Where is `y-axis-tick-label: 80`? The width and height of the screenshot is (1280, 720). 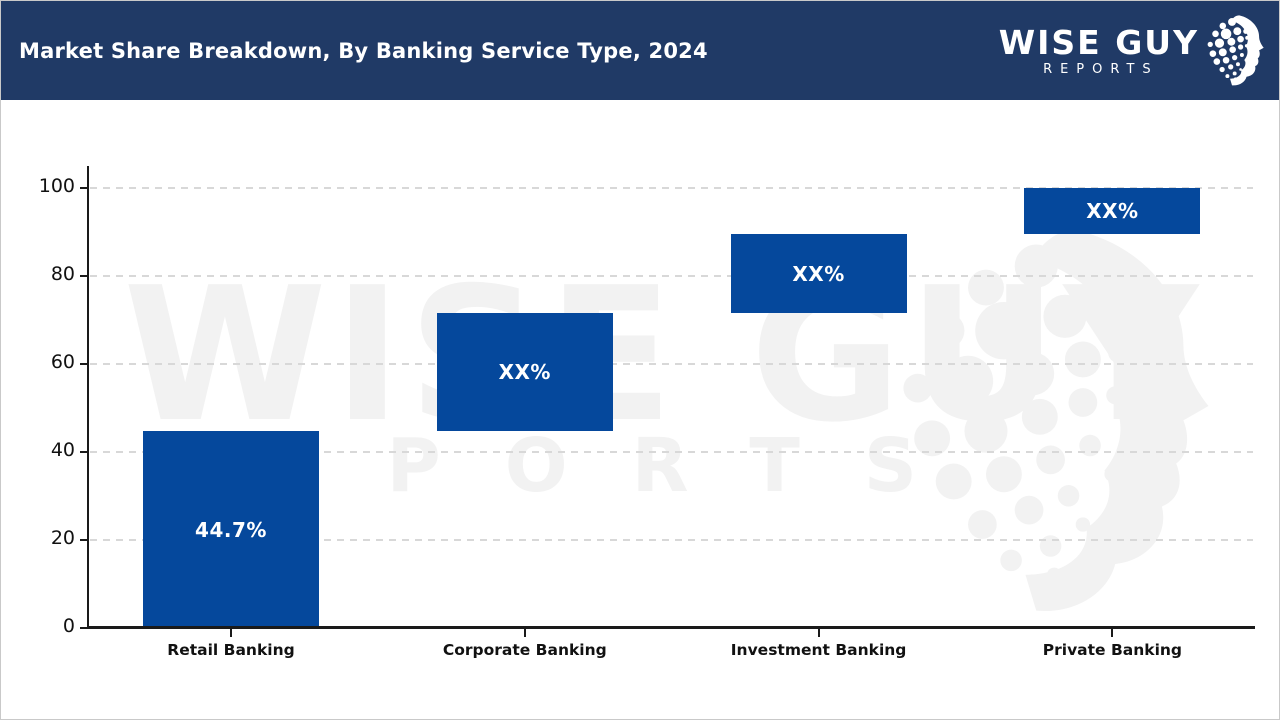 y-axis-tick-label: 80 is located at coordinates (62, 274).